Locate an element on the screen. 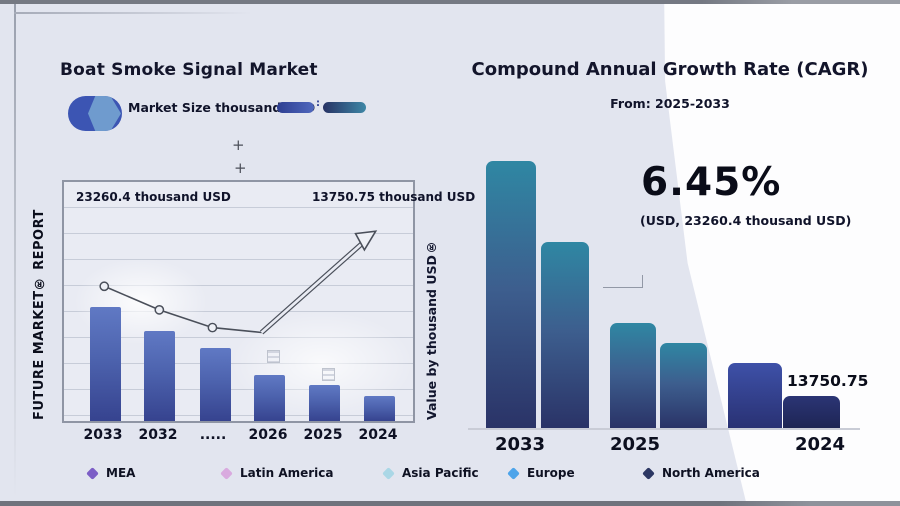 The image size is (900, 506). page-title: Boat Smoke Signal Market is located at coordinates (189, 70).